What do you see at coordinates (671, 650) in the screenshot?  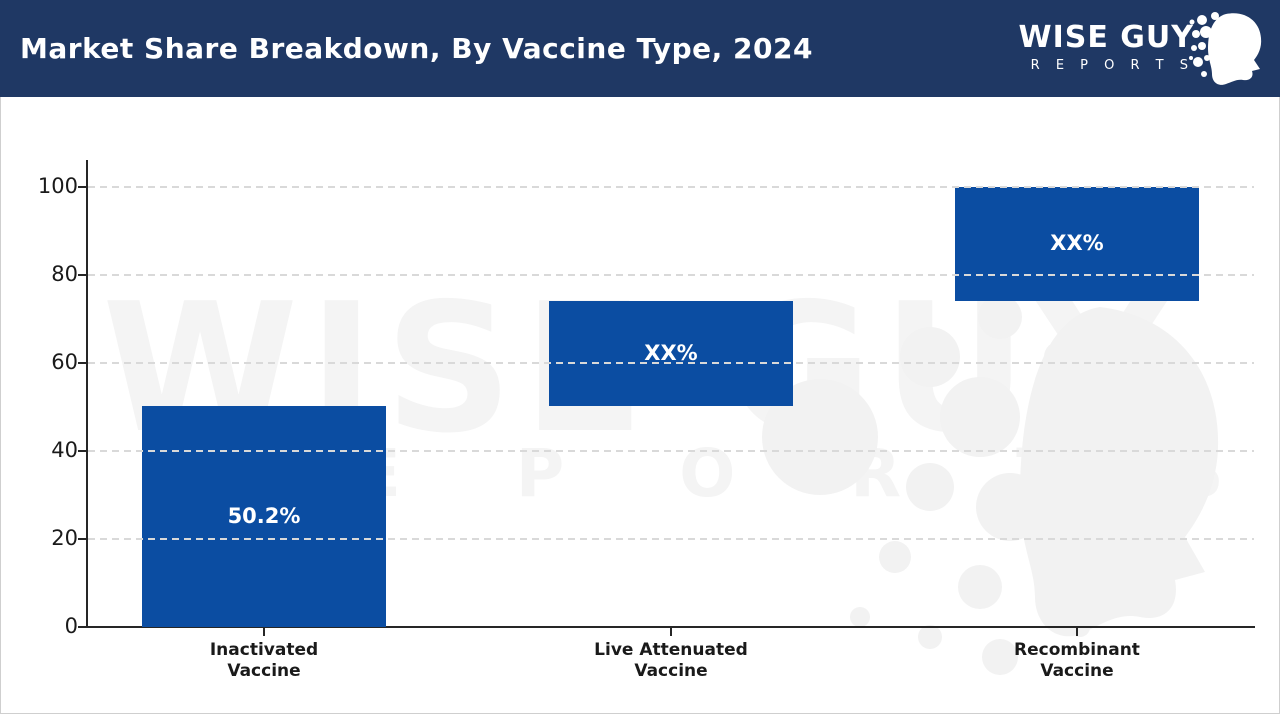 I see `x-category-line1: Live Attenuated` at bounding box center [671, 650].